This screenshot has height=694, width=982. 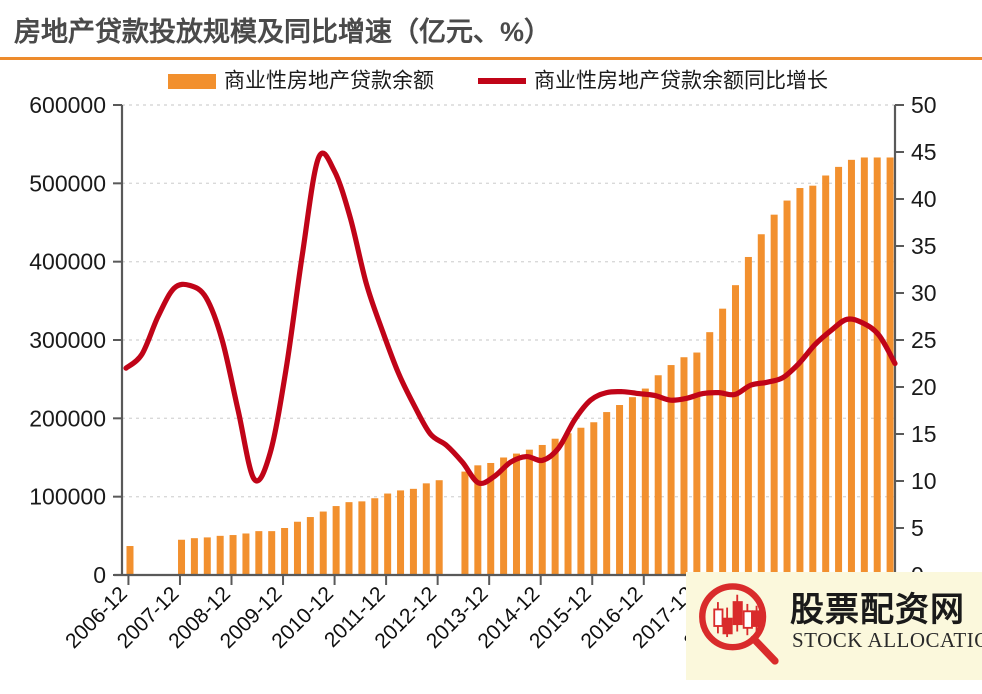 I want to click on y-right-tick-label: 20, so click(x=924, y=387).